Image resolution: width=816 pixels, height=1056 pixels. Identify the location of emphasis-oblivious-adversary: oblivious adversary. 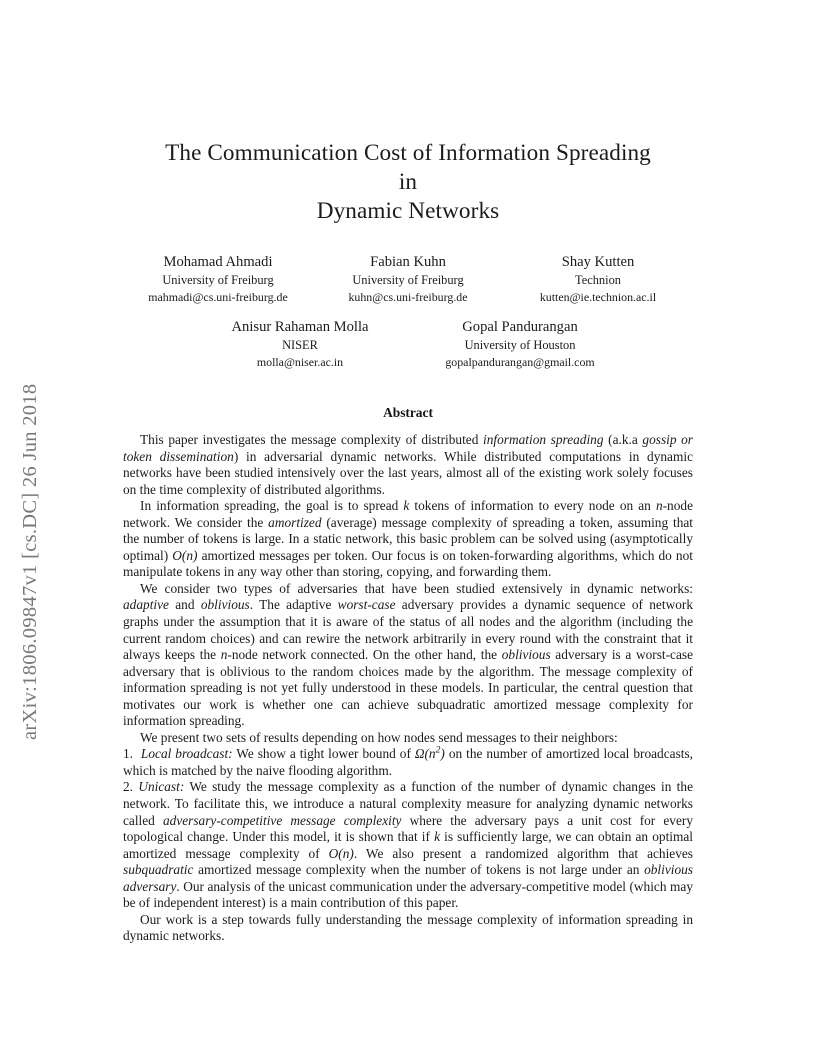
(408, 878).